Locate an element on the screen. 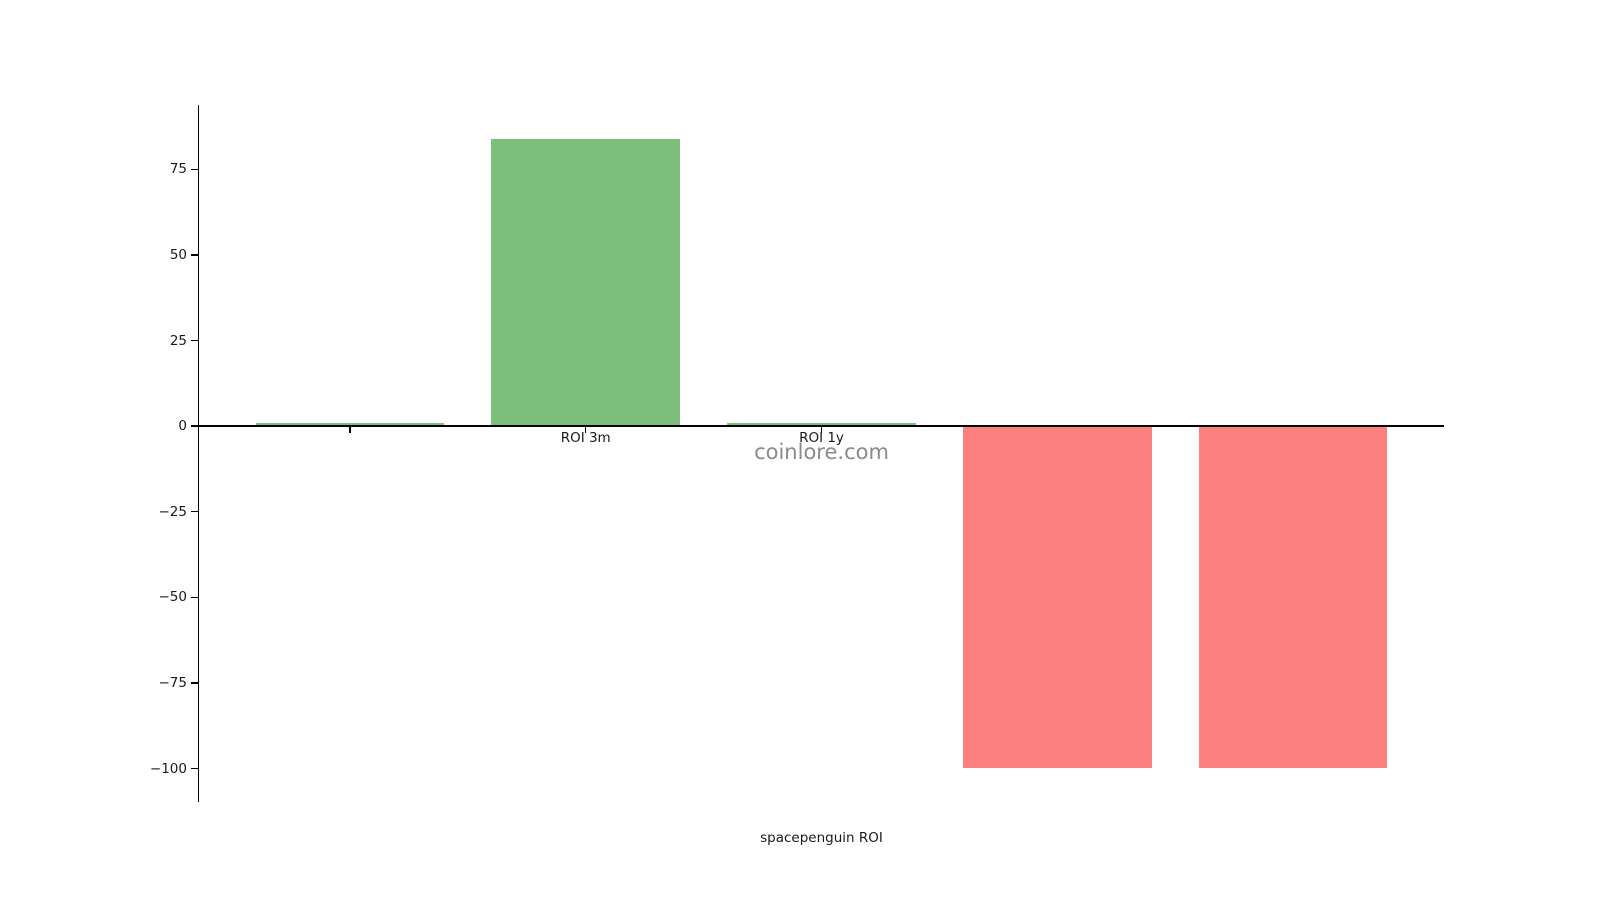  bar-roi-1y is located at coordinates (821, 424).